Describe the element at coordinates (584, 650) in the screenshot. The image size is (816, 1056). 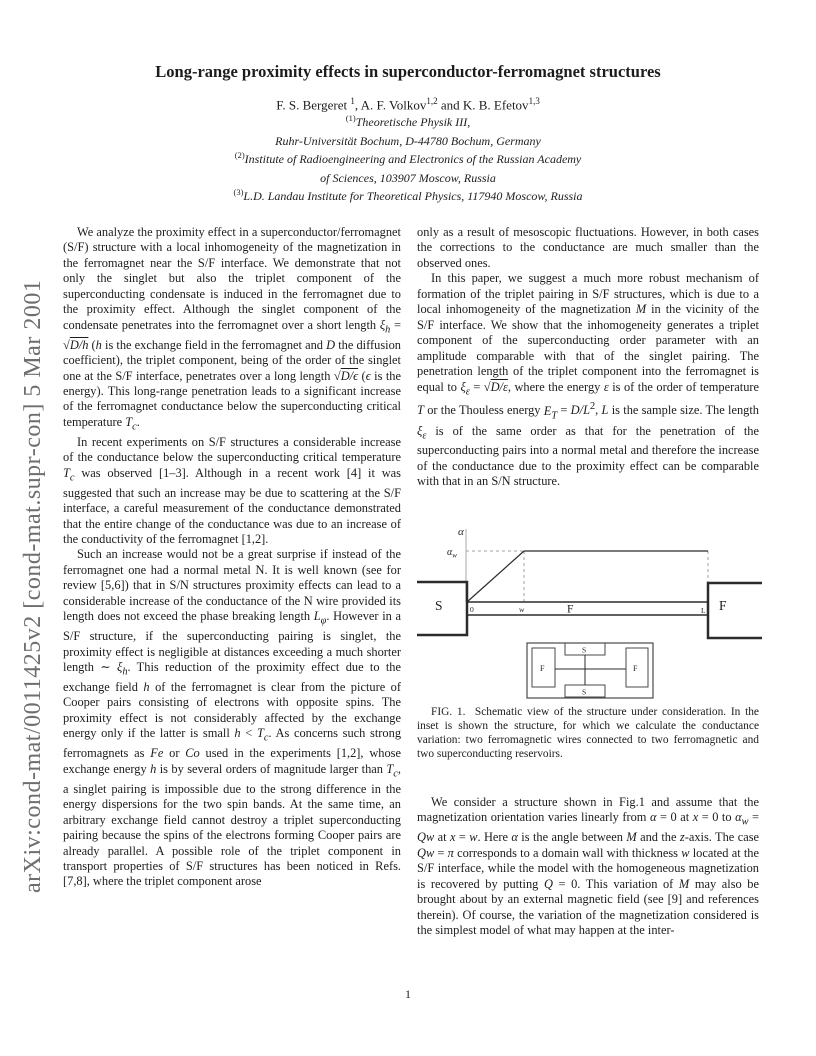
I see `inset-top-s-label: S` at that location.